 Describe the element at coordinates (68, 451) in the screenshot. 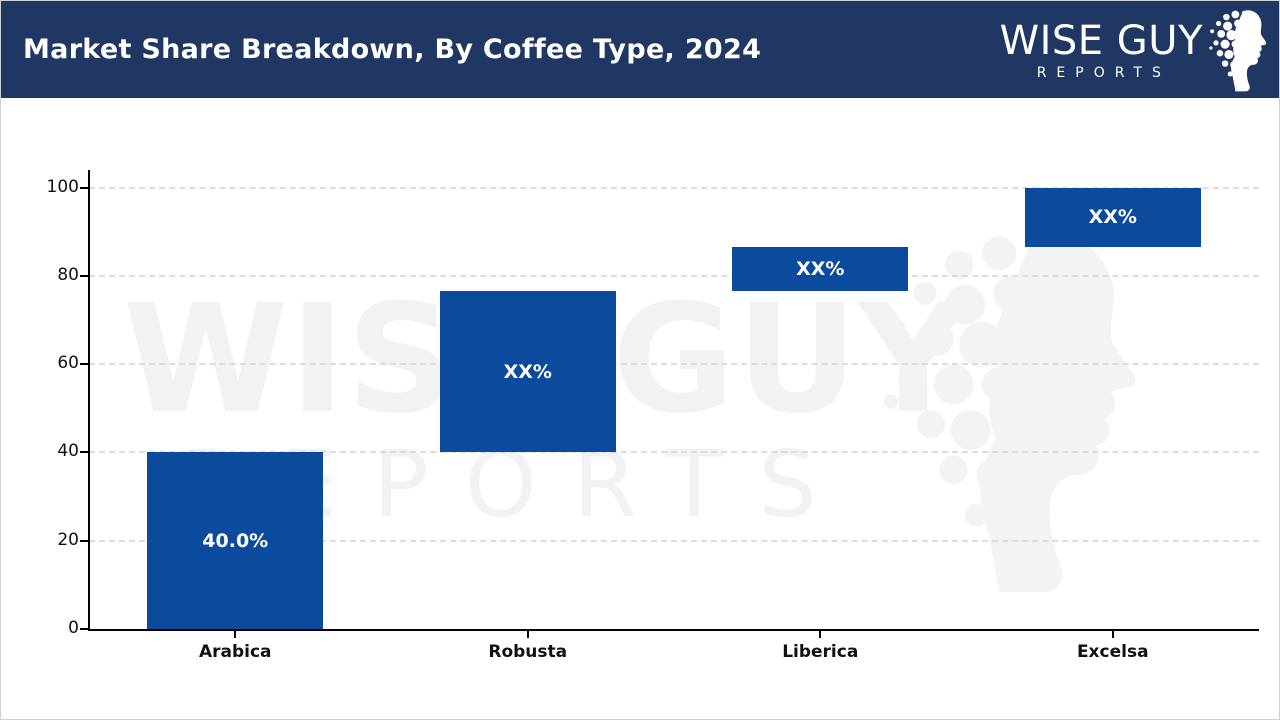

I see `y-tick-label-40: 40` at that location.